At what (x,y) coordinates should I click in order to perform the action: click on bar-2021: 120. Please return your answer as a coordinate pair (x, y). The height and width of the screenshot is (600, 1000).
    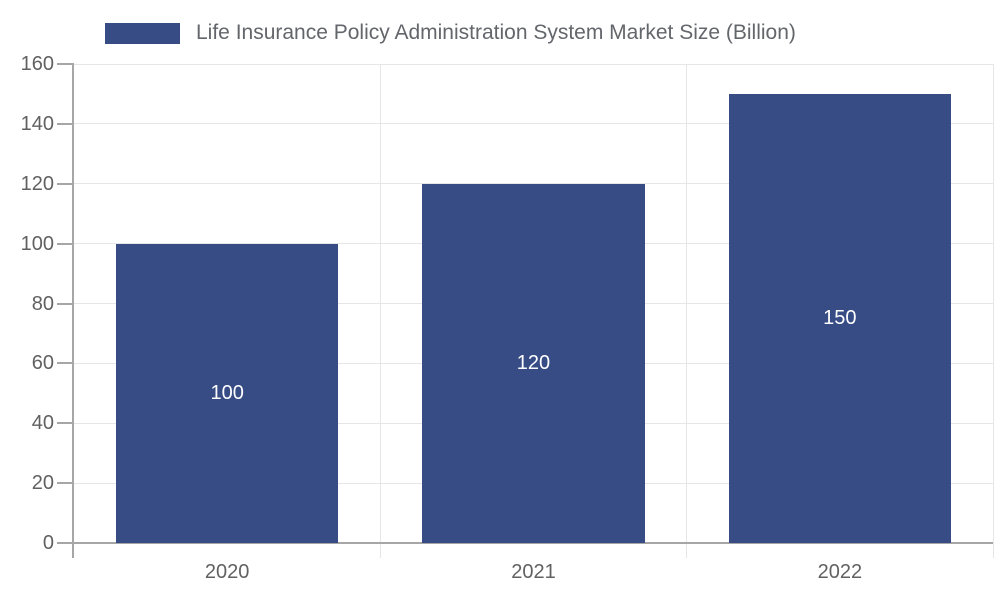
    Looking at the image, I should click on (533, 363).